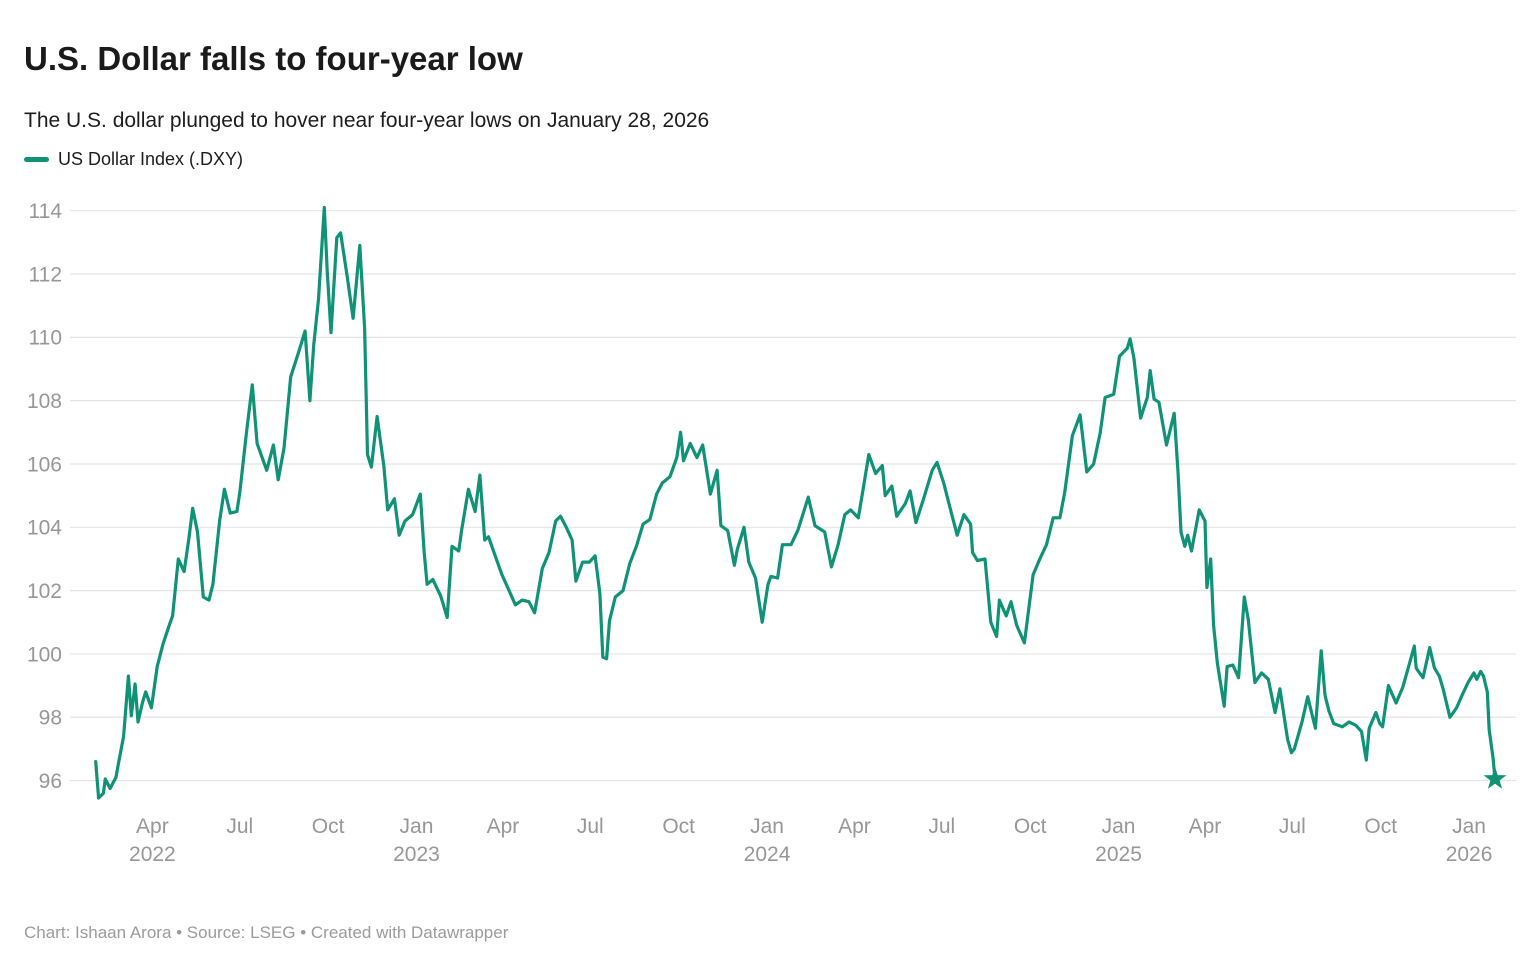 This screenshot has height=954, width=1536. What do you see at coordinates (44, 654) in the screenshot?
I see `y-axis-label-100: 100` at bounding box center [44, 654].